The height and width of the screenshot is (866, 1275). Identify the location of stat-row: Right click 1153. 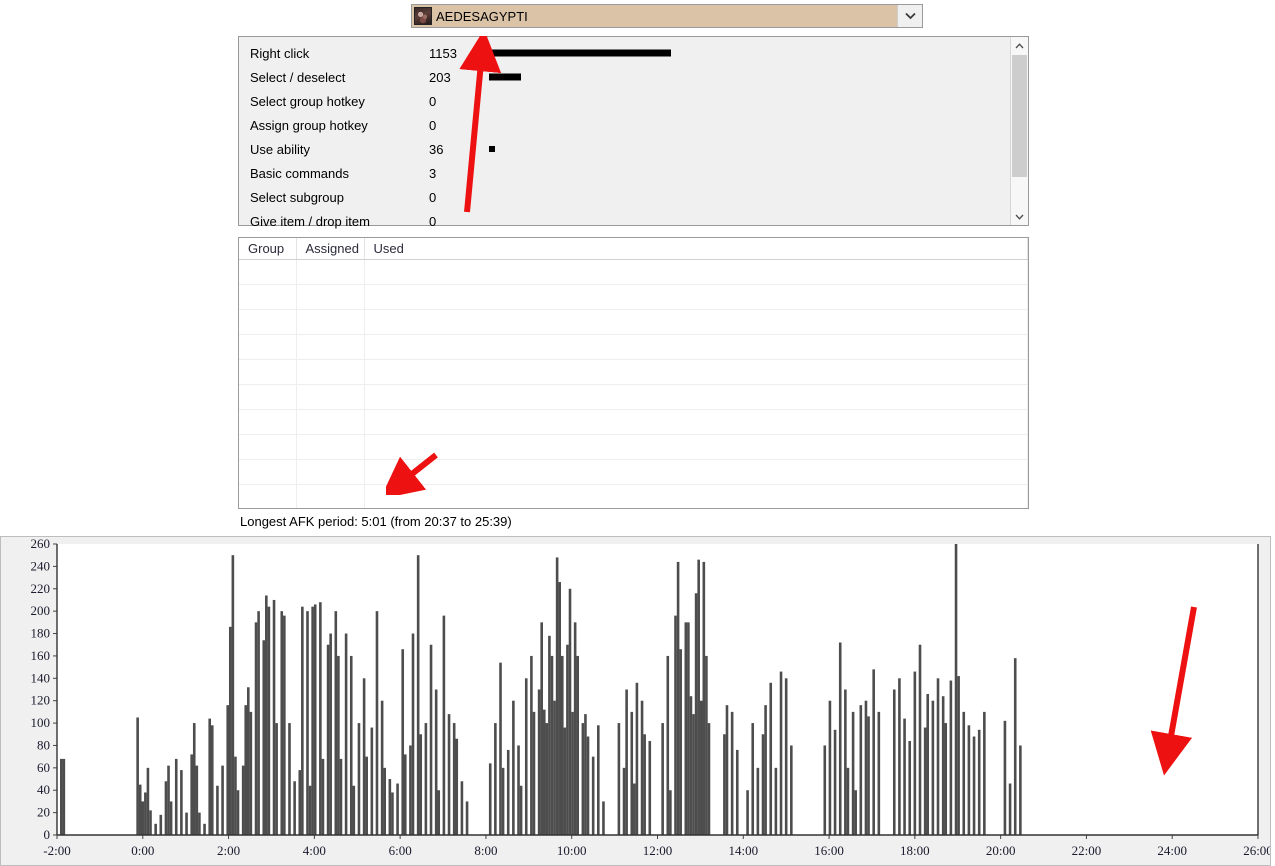
(624, 53).